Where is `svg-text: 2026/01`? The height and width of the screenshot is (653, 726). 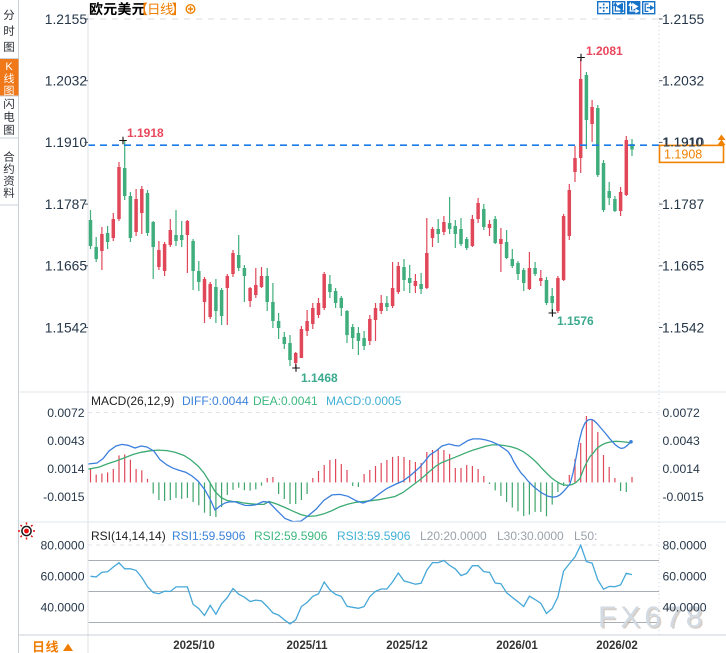 svg-text: 2026/01 is located at coordinates (517, 646).